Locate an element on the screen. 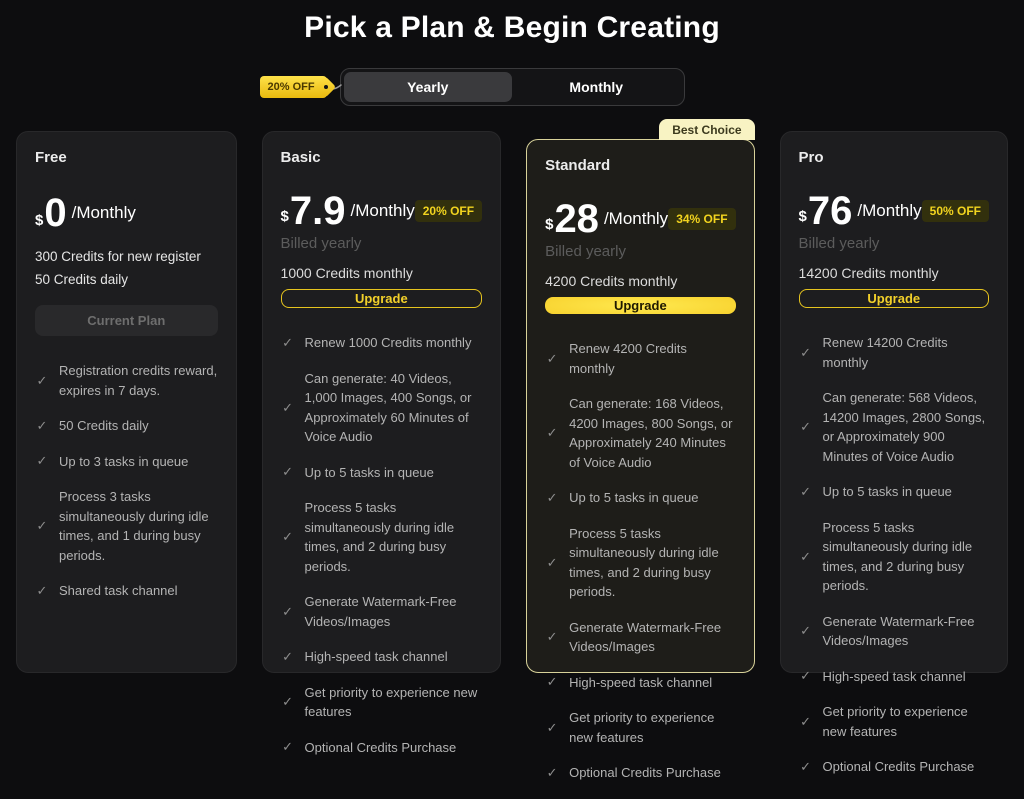  feature-item: ✓ Renew 4200 Credits monthly is located at coordinates (640, 358).